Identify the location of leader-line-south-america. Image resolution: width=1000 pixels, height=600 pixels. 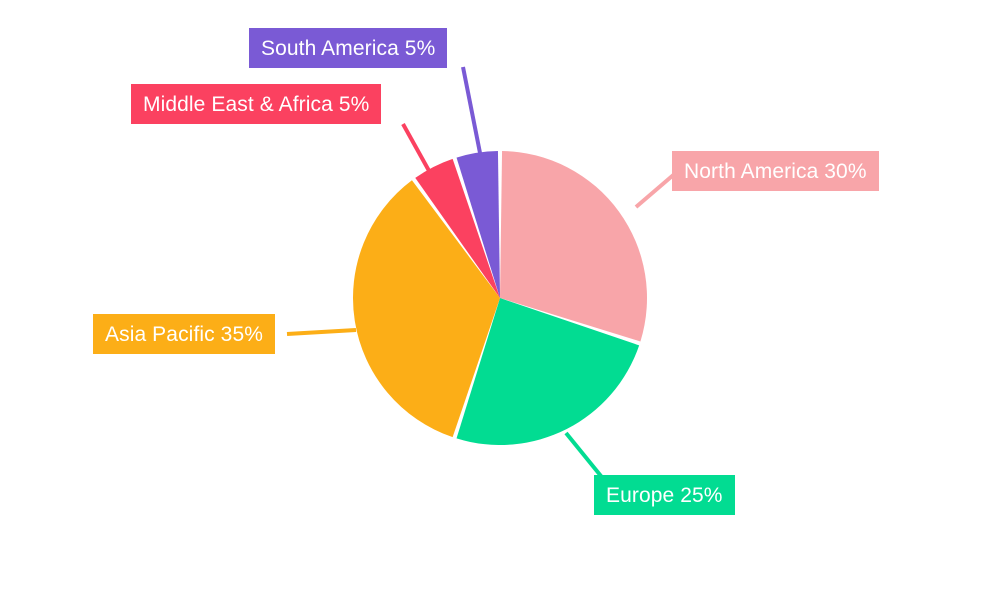
(472, 115).